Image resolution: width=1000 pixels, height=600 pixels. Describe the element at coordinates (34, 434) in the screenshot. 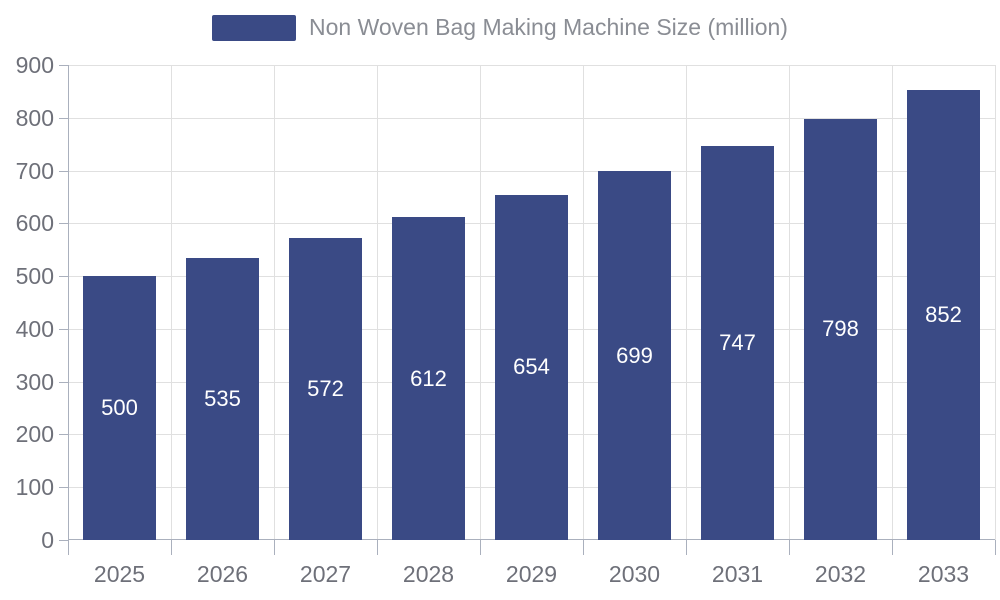

I see `y-axis-tick-label: 200` at that location.